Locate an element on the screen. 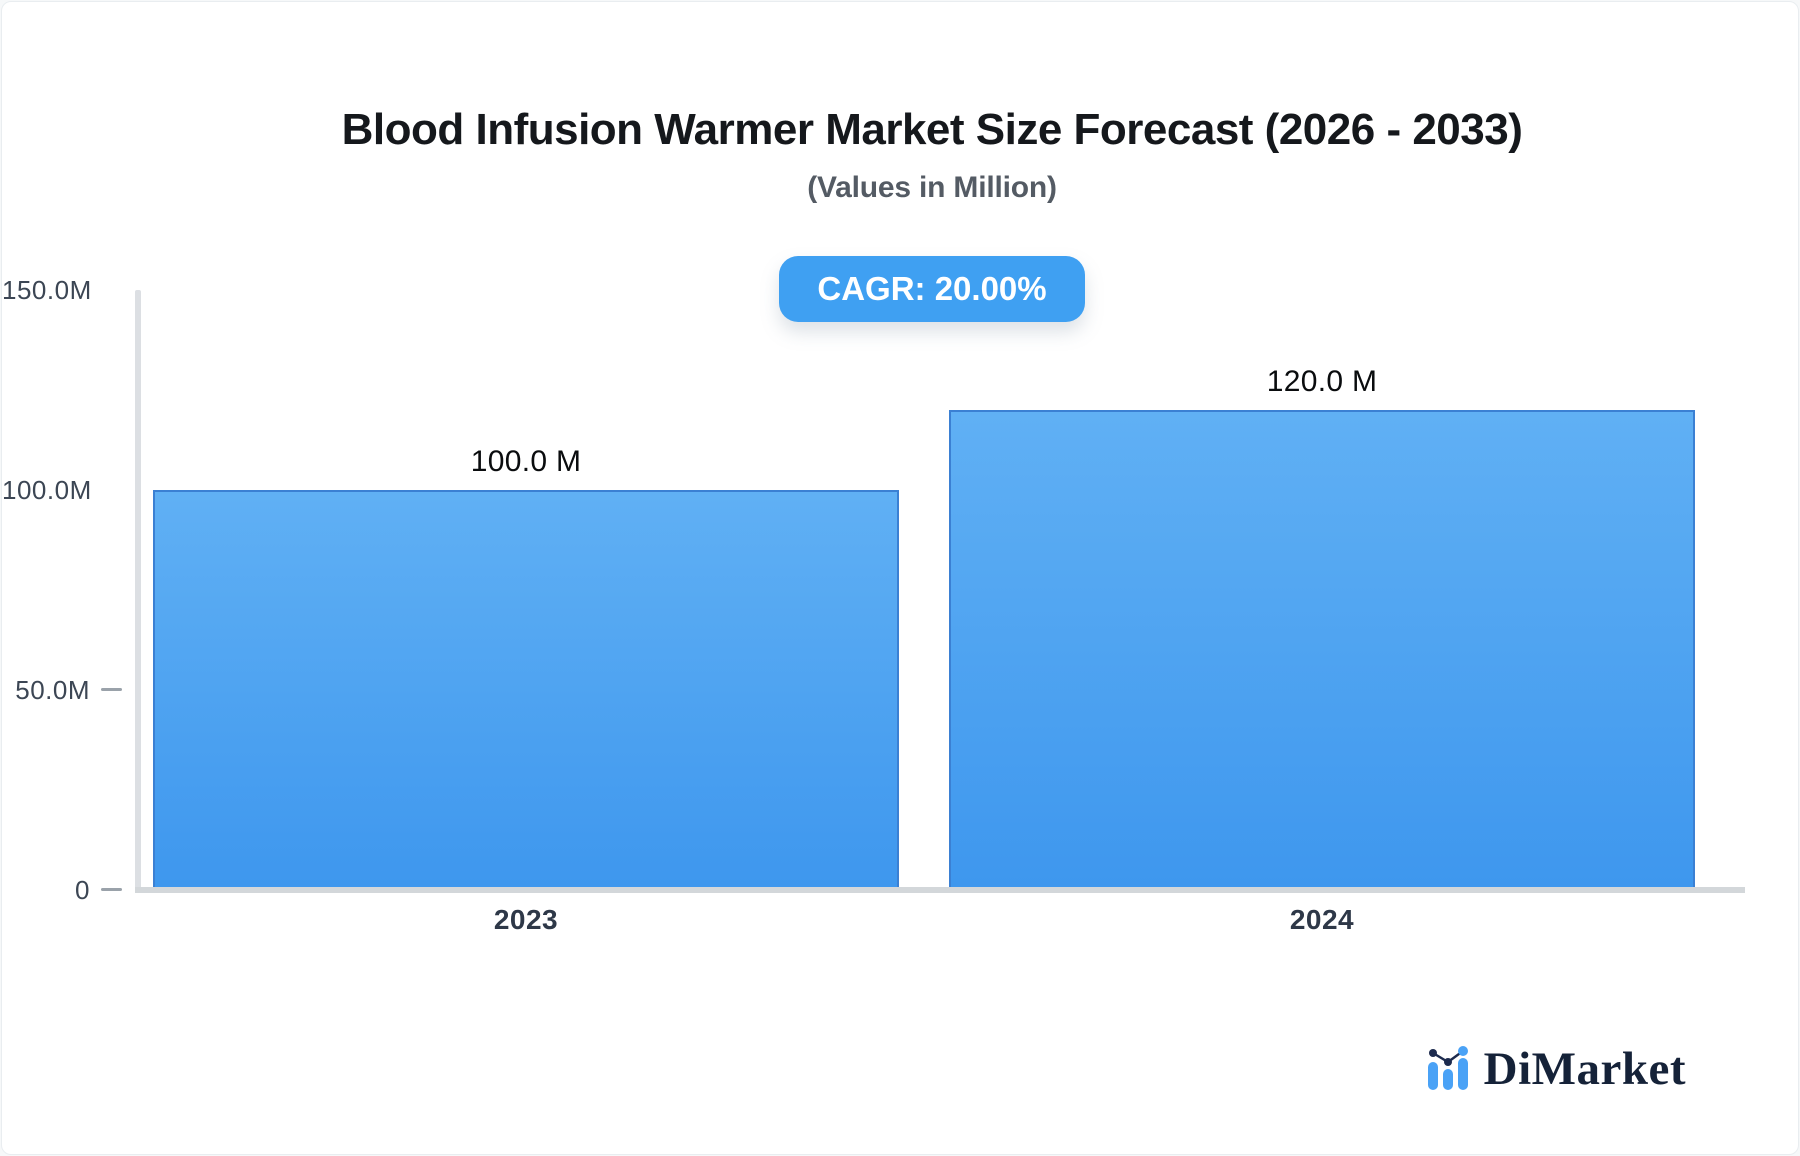  cagr-badge: CAGR: 20.00% is located at coordinates (932, 289).